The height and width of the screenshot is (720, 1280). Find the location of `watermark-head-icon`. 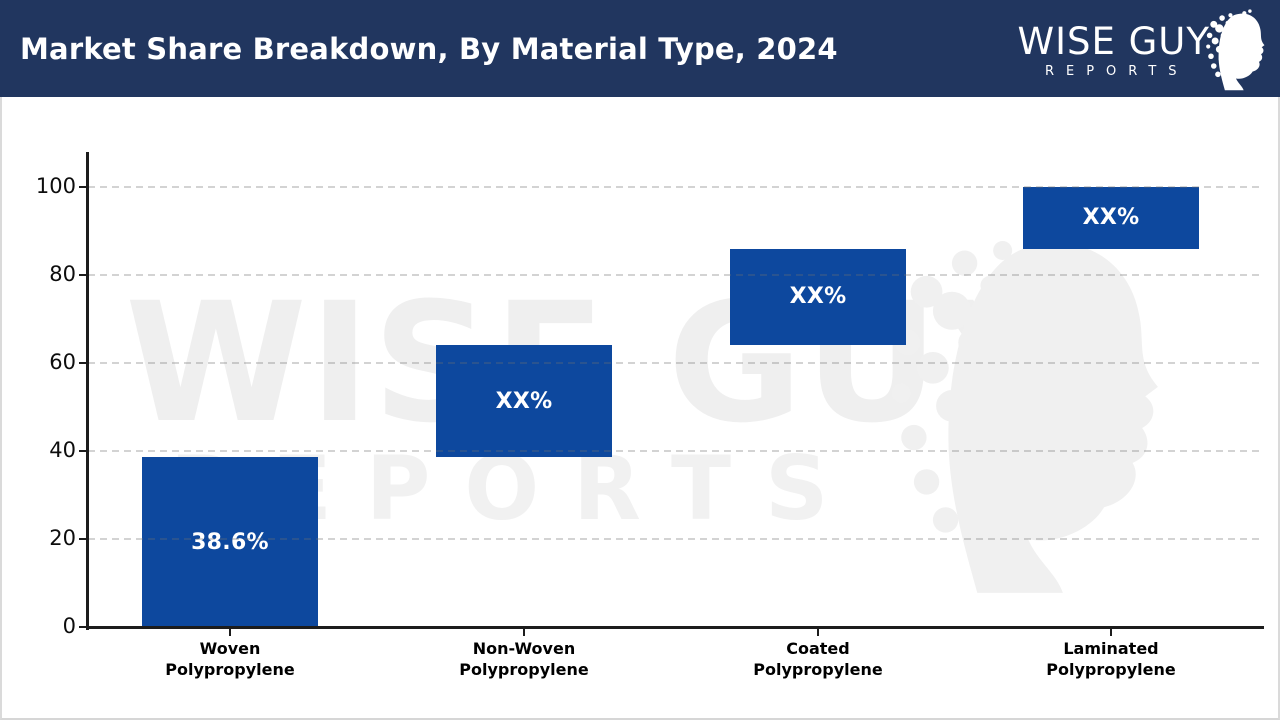

watermark-head-icon is located at coordinates (1024, 408).